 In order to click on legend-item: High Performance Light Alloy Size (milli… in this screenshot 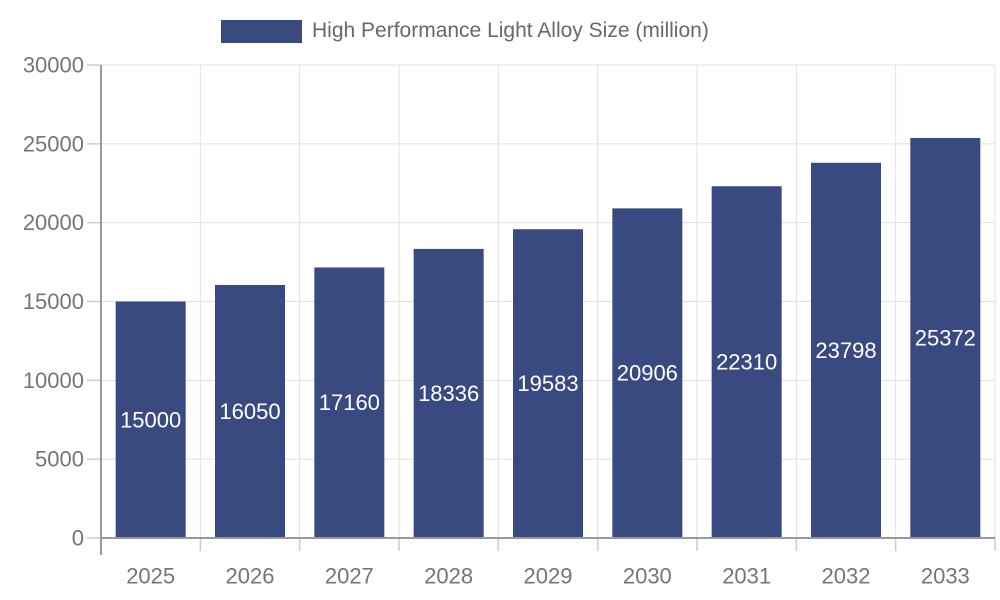, I will do `click(465, 31)`.